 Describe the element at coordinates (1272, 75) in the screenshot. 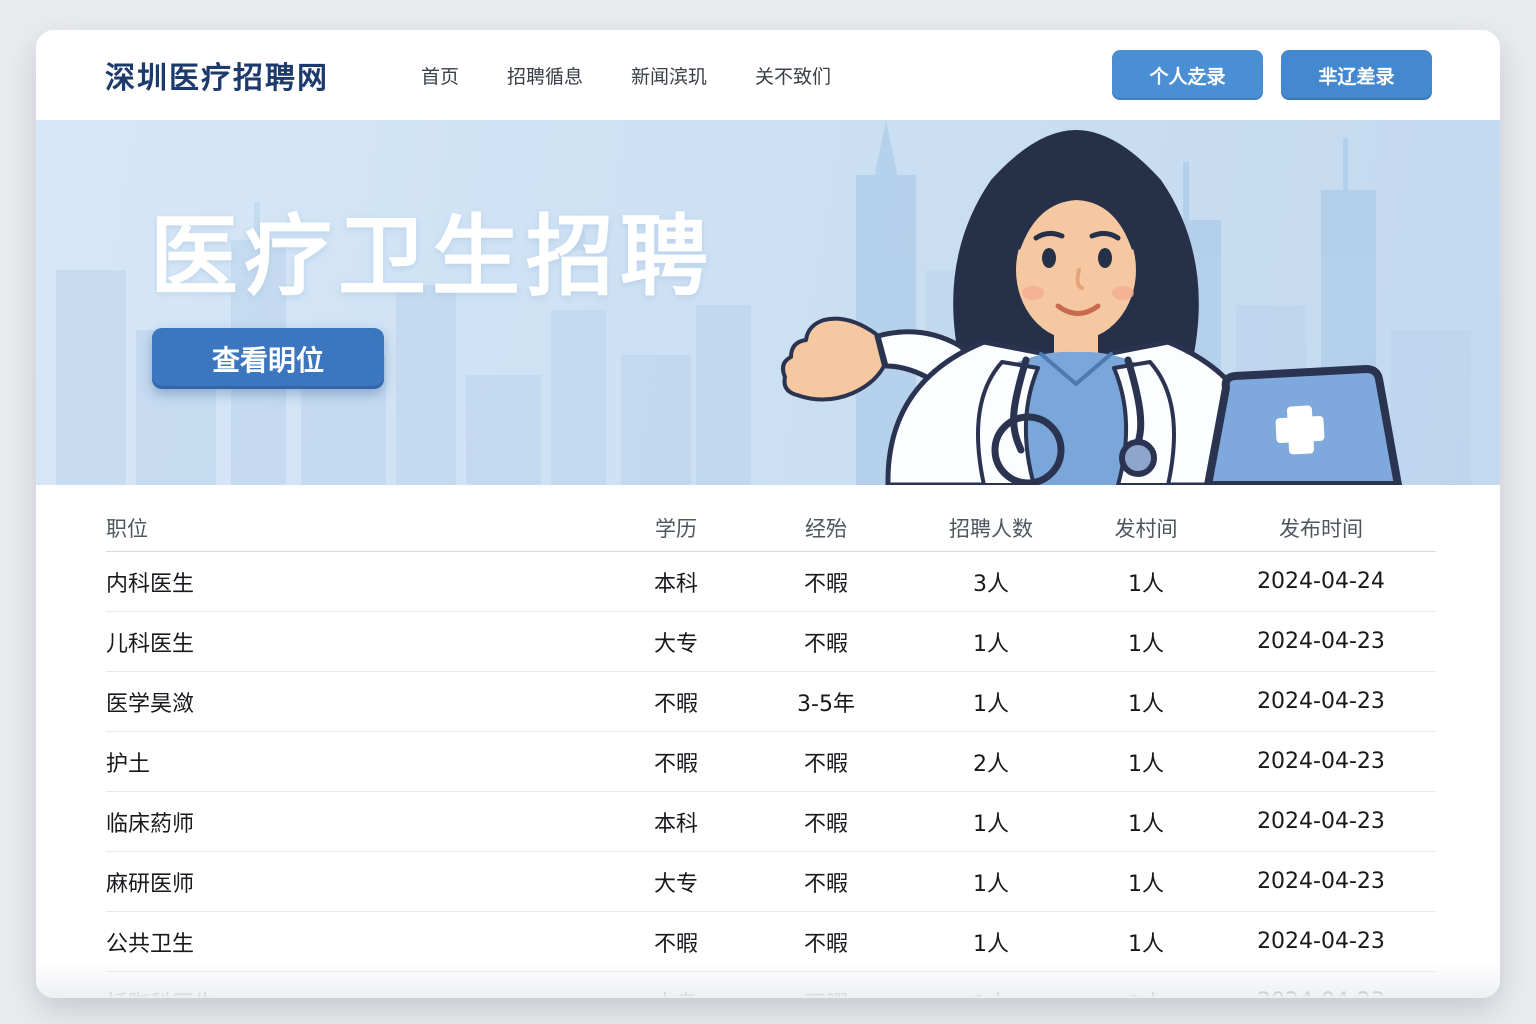

I see `header-actions: 个人赱录 芈辽差录` at that location.